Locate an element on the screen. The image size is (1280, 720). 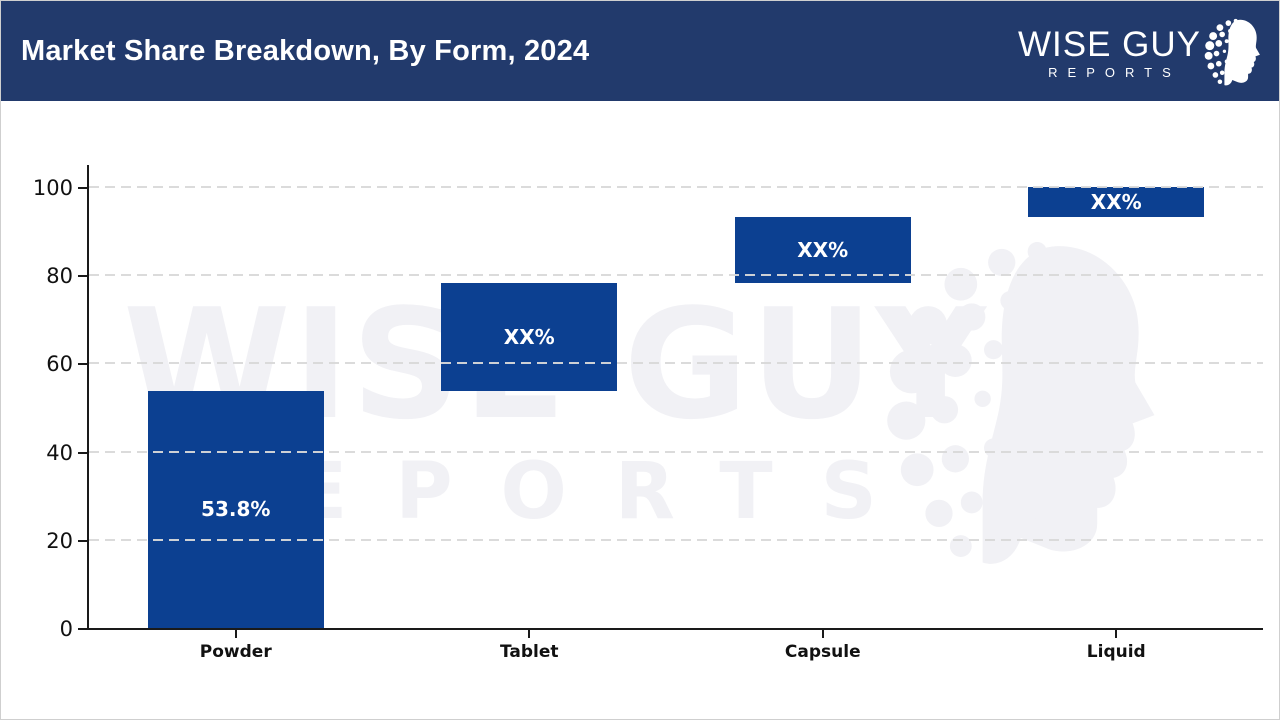
y-tick-label: 80 is located at coordinates (59, 276).